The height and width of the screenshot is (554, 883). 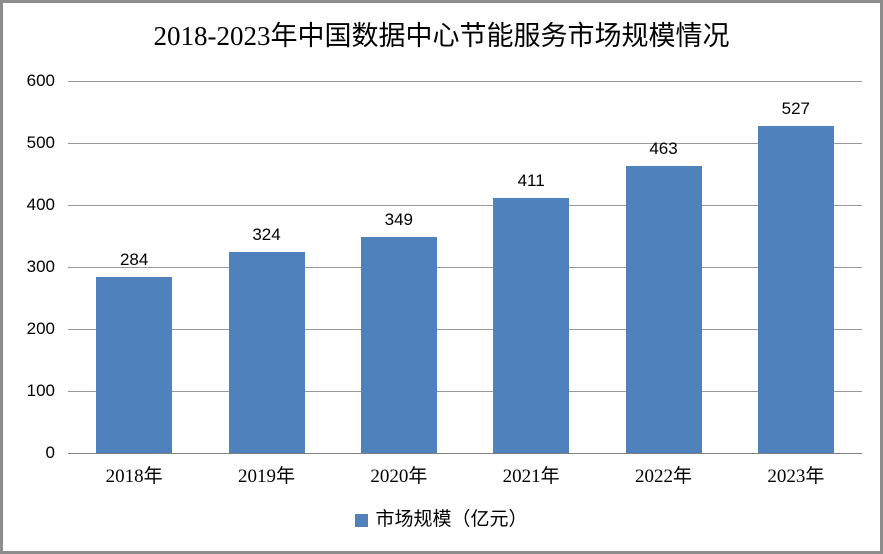 What do you see at coordinates (796, 109) in the screenshot?
I see `bar-value-label: 527` at bounding box center [796, 109].